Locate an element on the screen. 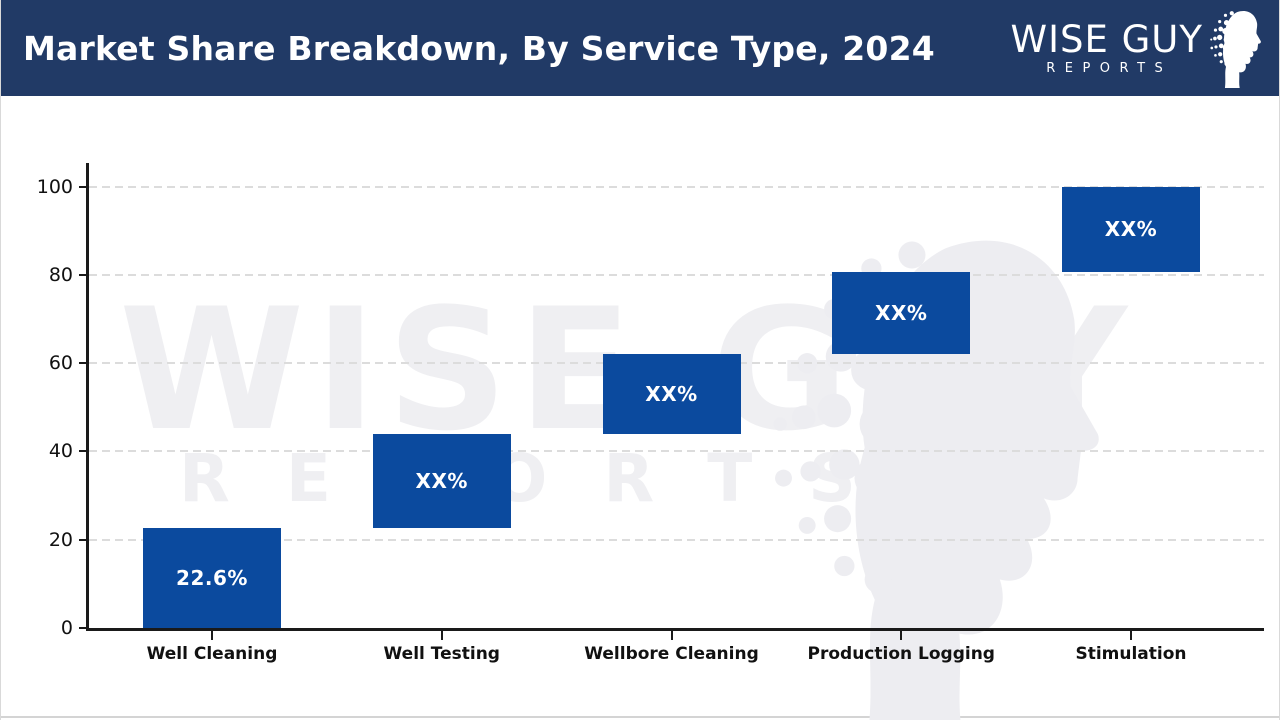  y-tick-label: 20 is located at coordinates (60, 539).